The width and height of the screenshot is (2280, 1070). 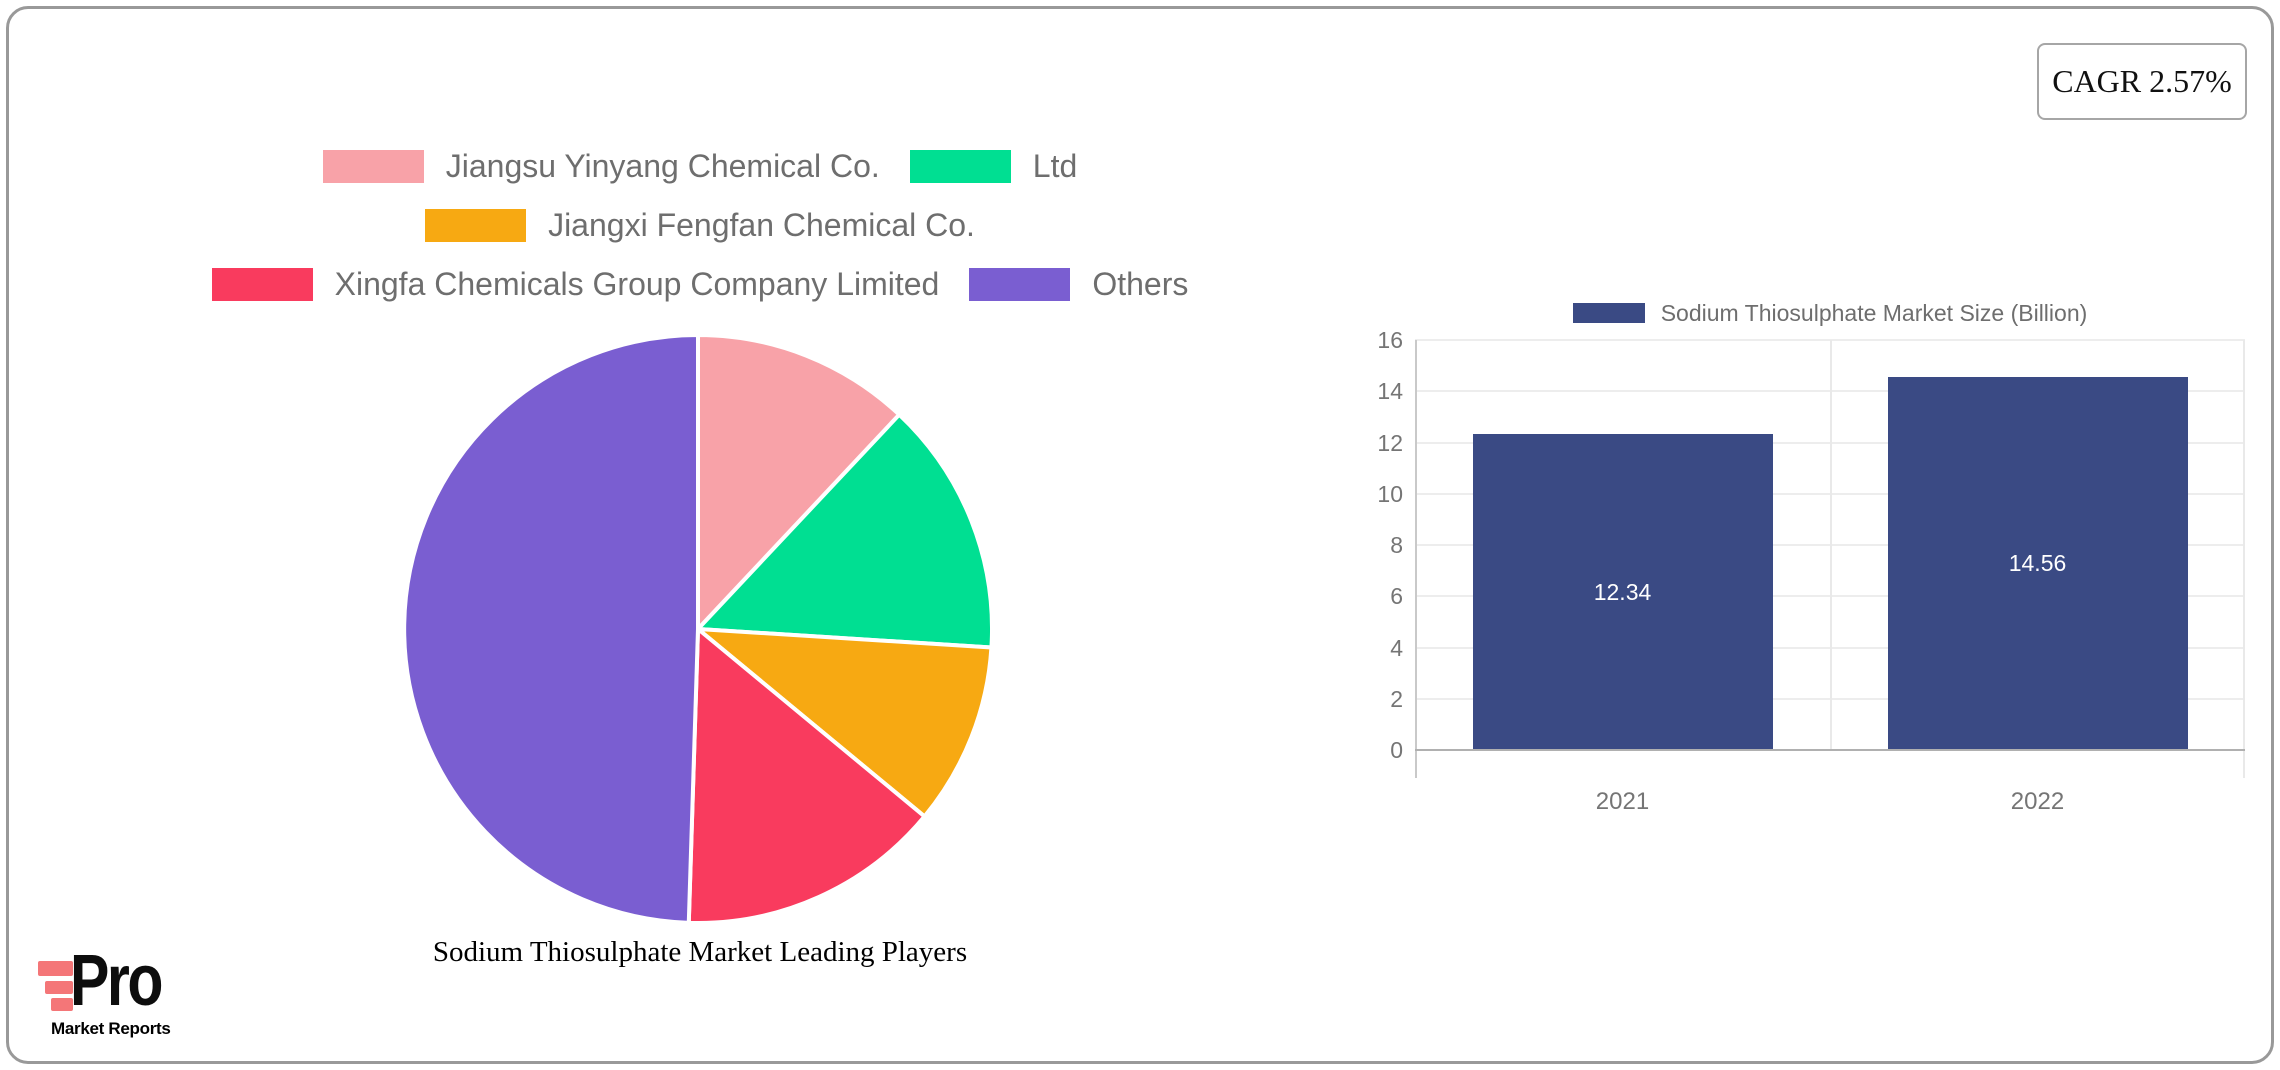 What do you see at coordinates (1390, 493) in the screenshot?
I see `y-tick-label: 10` at bounding box center [1390, 493].